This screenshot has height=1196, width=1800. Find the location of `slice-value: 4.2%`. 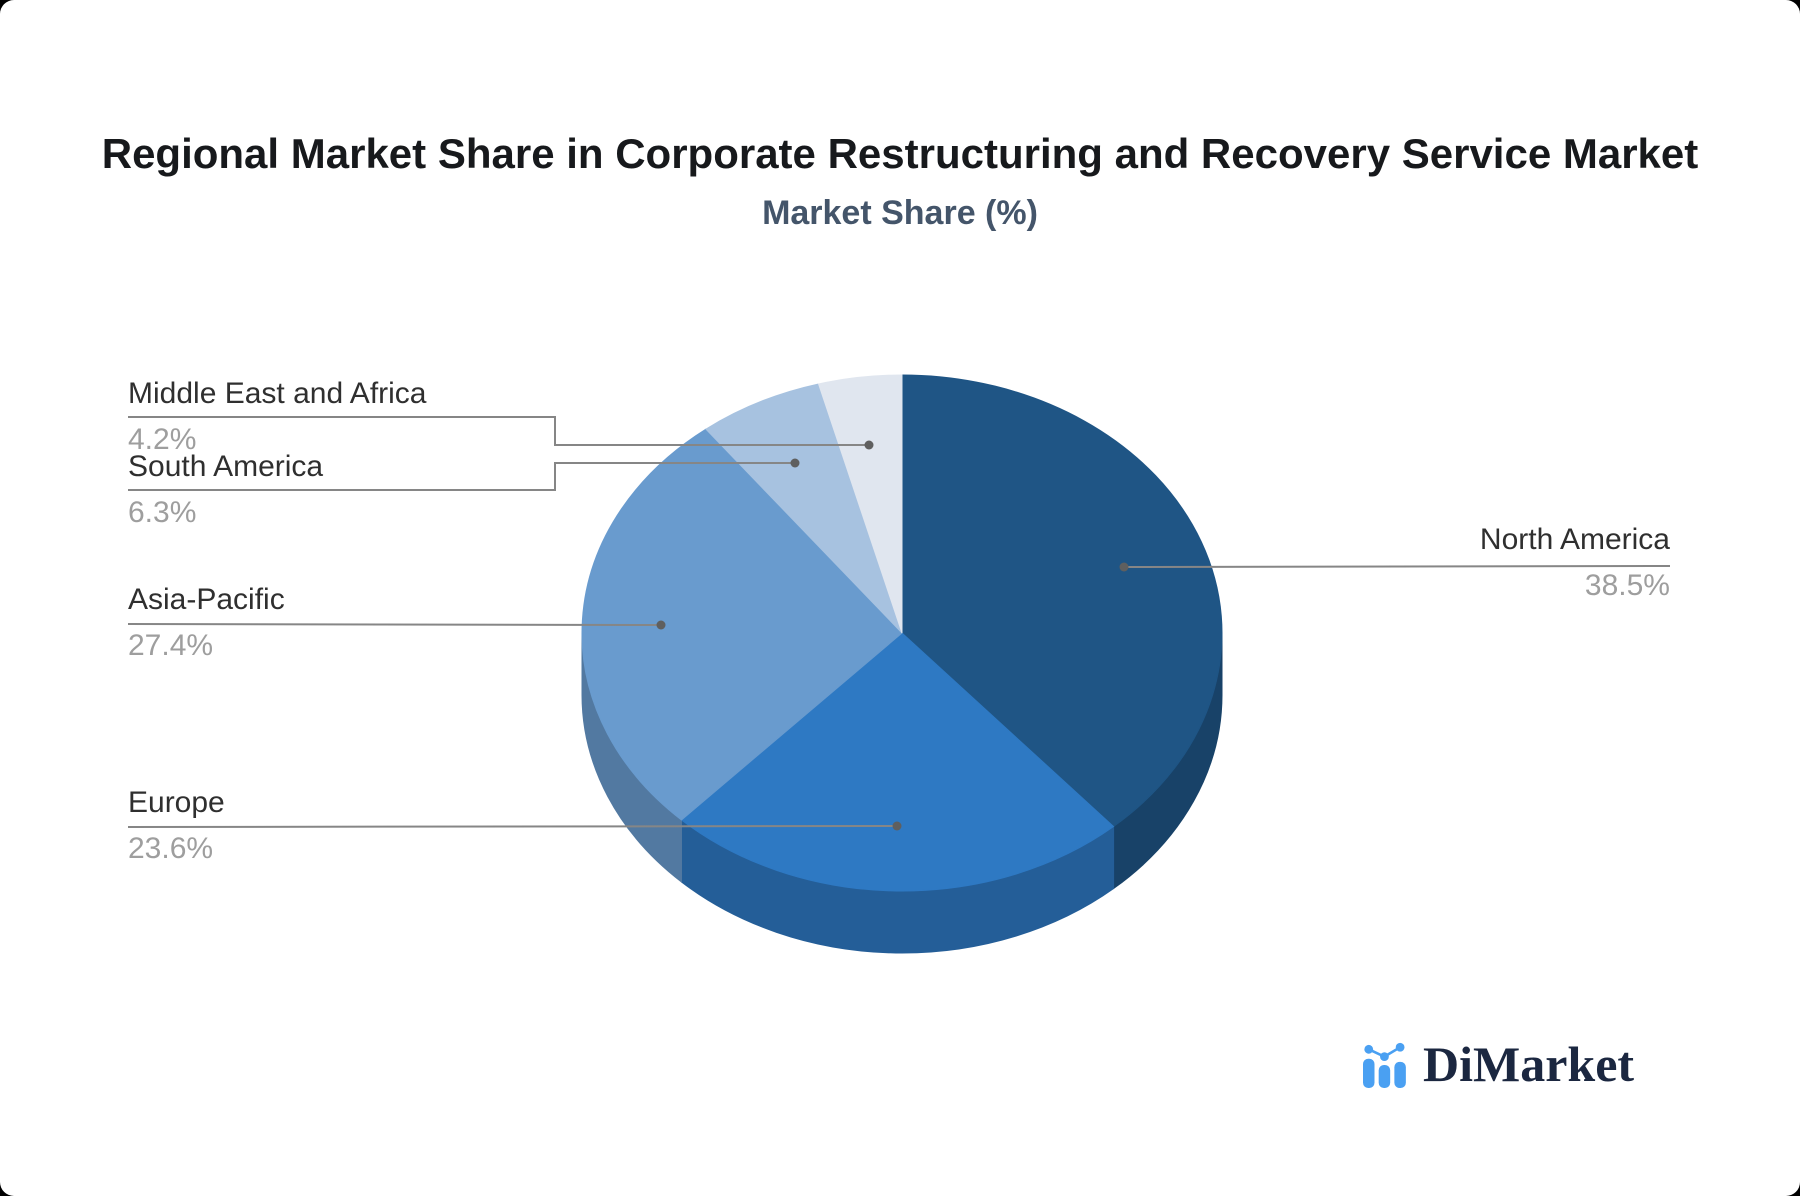

slice-value: 4.2% is located at coordinates (162, 439).